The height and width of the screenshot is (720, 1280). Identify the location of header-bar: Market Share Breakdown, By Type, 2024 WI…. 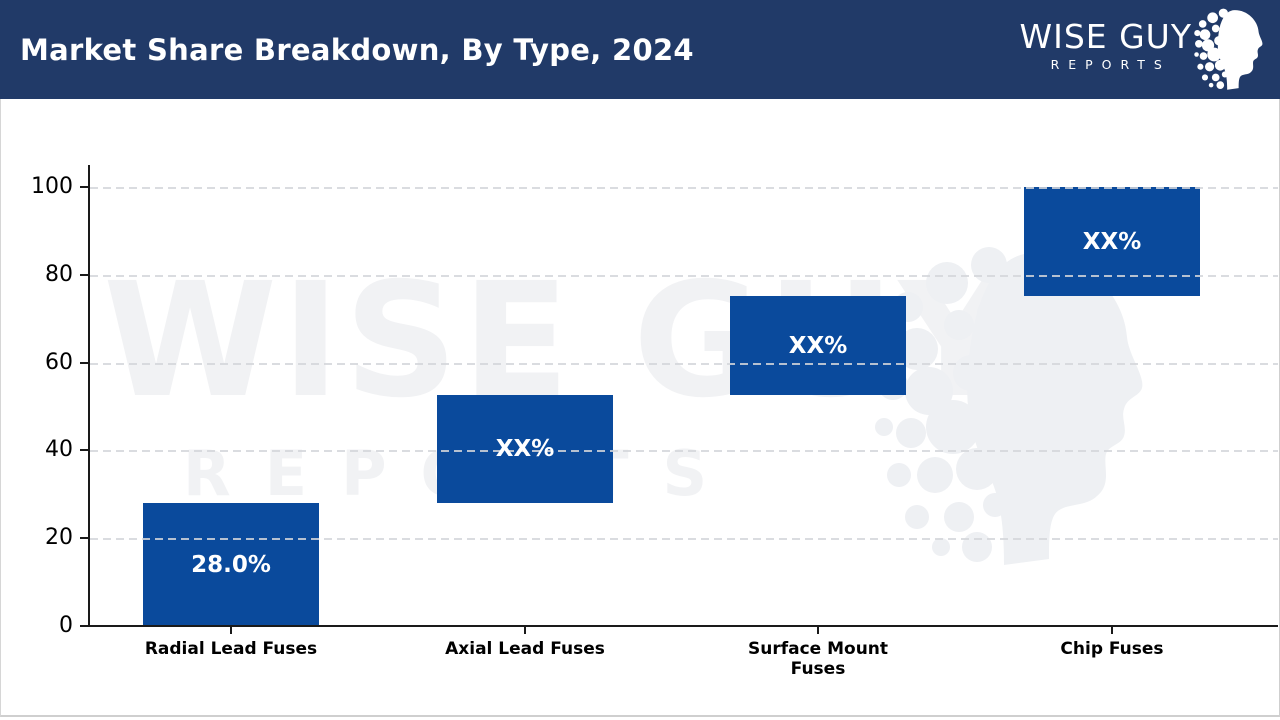
(640, 49).